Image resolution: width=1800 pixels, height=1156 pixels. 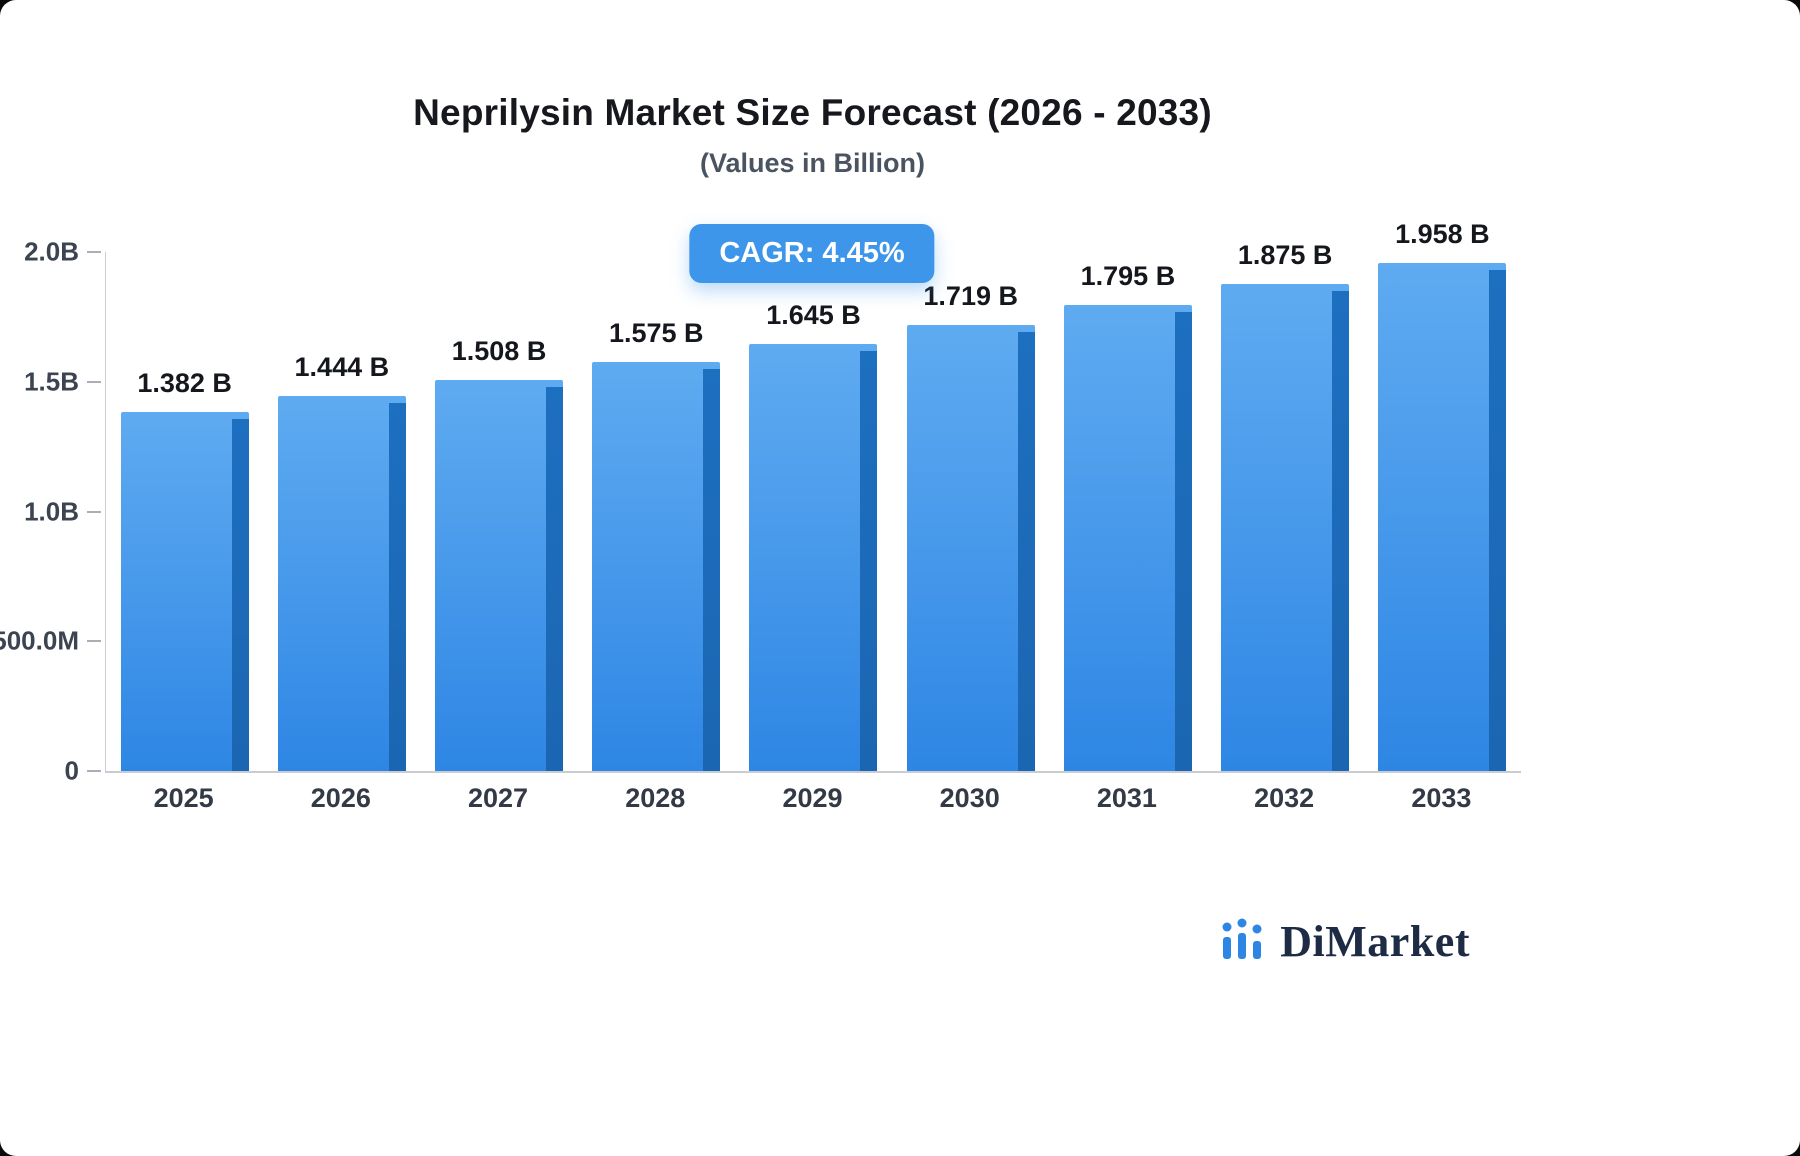 I want to click on bar-slot: 1.444 B, so click(x=341, y=511).